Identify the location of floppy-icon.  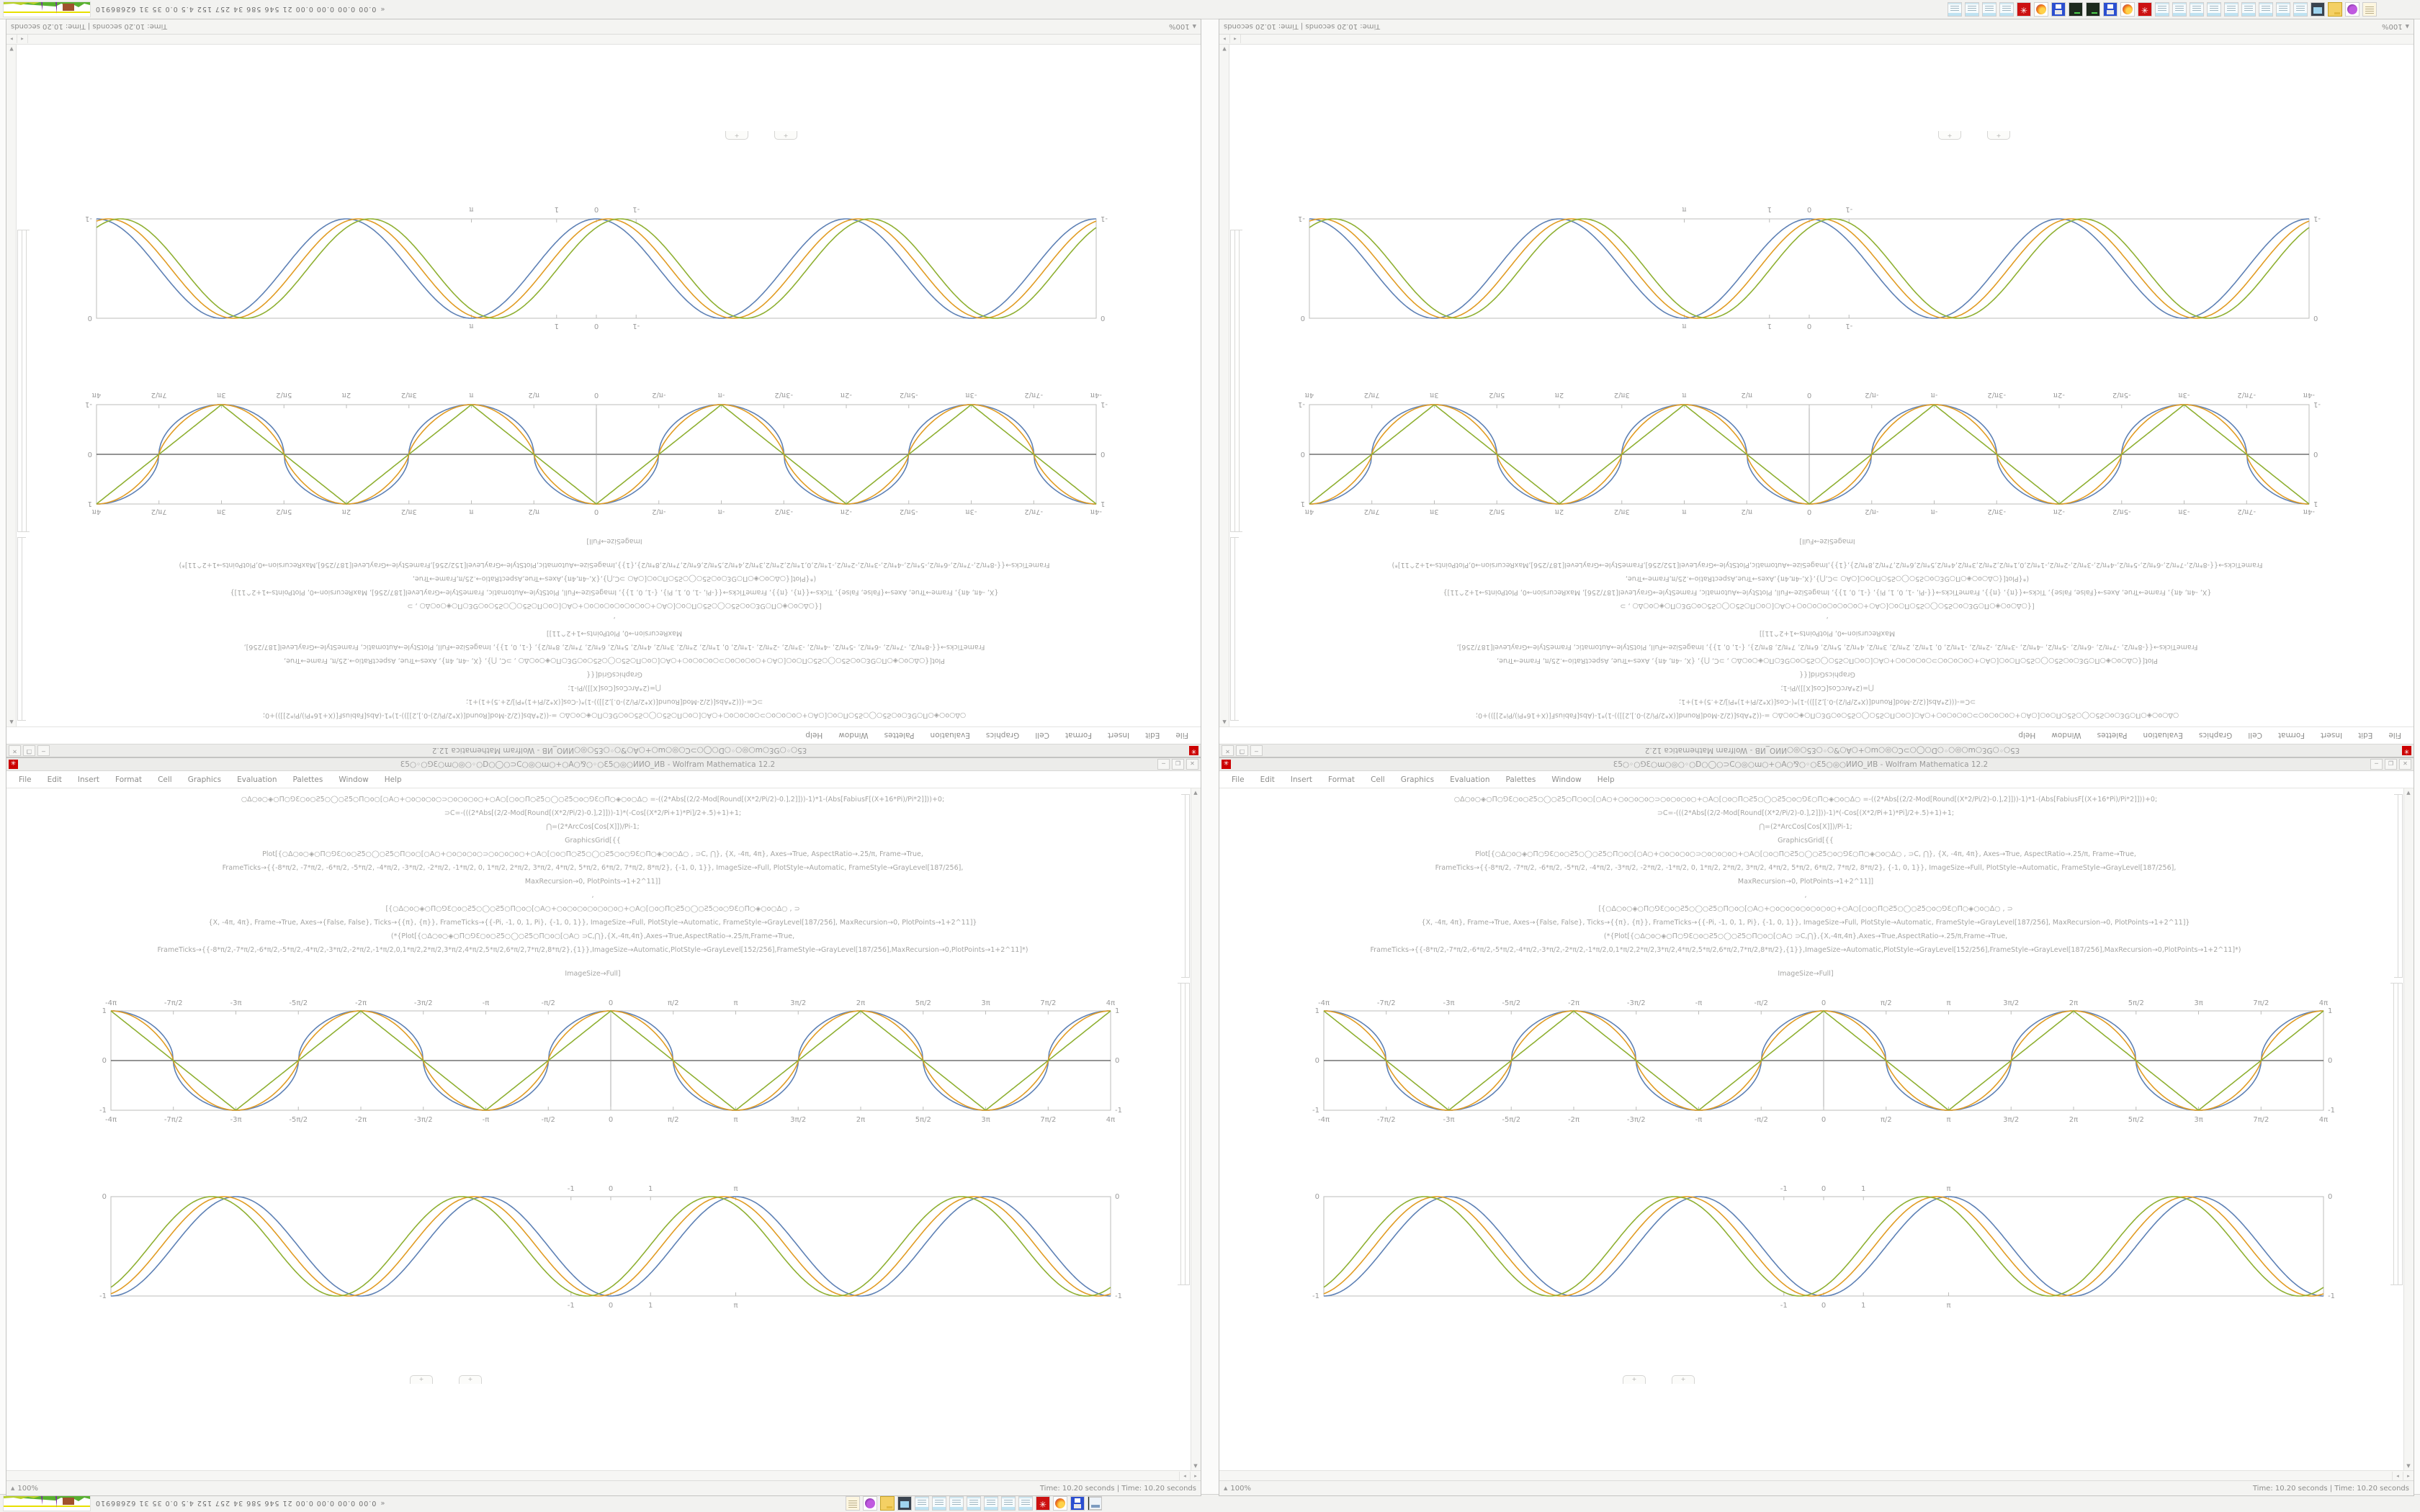
(2058, 9).